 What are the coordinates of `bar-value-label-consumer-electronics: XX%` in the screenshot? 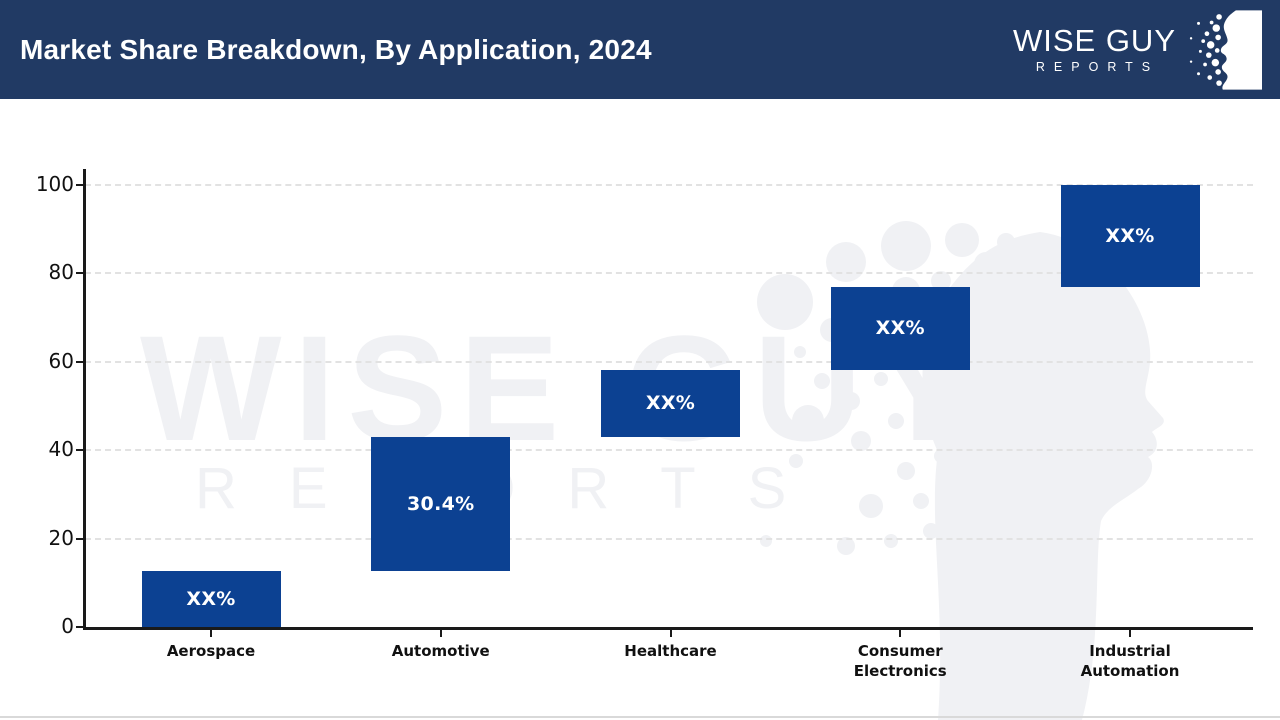 It's located at (900, 328).